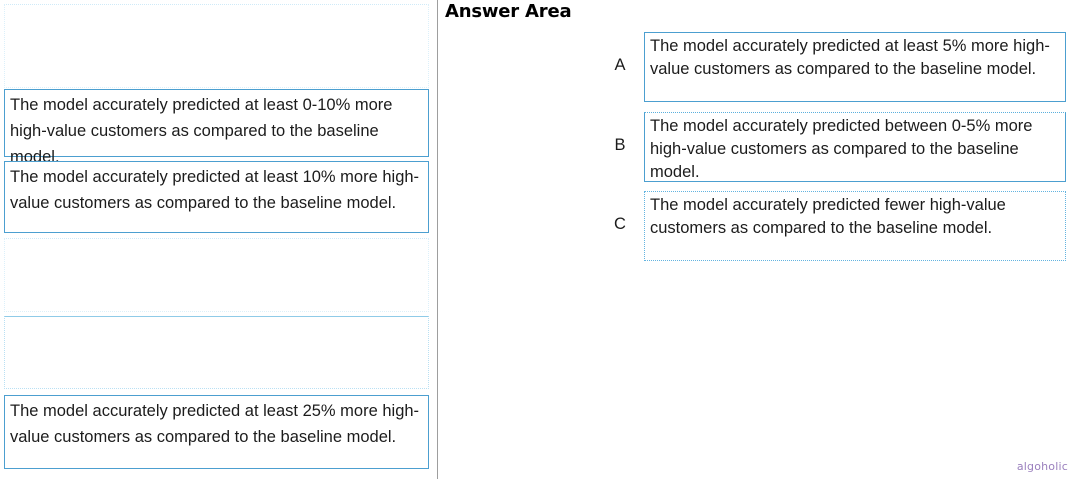 The height and width of the screenshot is (479, 1074). Describe the element at coordinates (620, 145) in the screenshot. I see `answer-letter-b: B` at that location.